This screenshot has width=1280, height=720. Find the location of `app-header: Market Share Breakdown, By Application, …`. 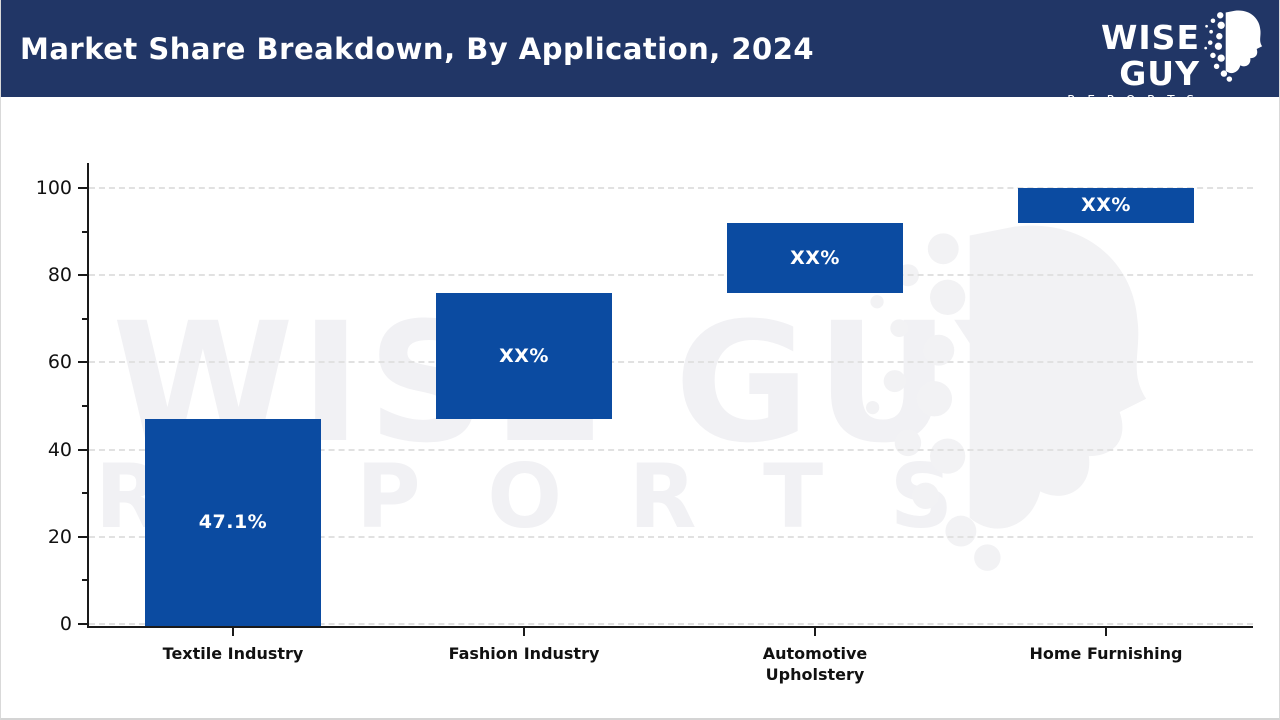

app-header: Market Share Breakdown, By Application, … is located at coordinates (640, 53).